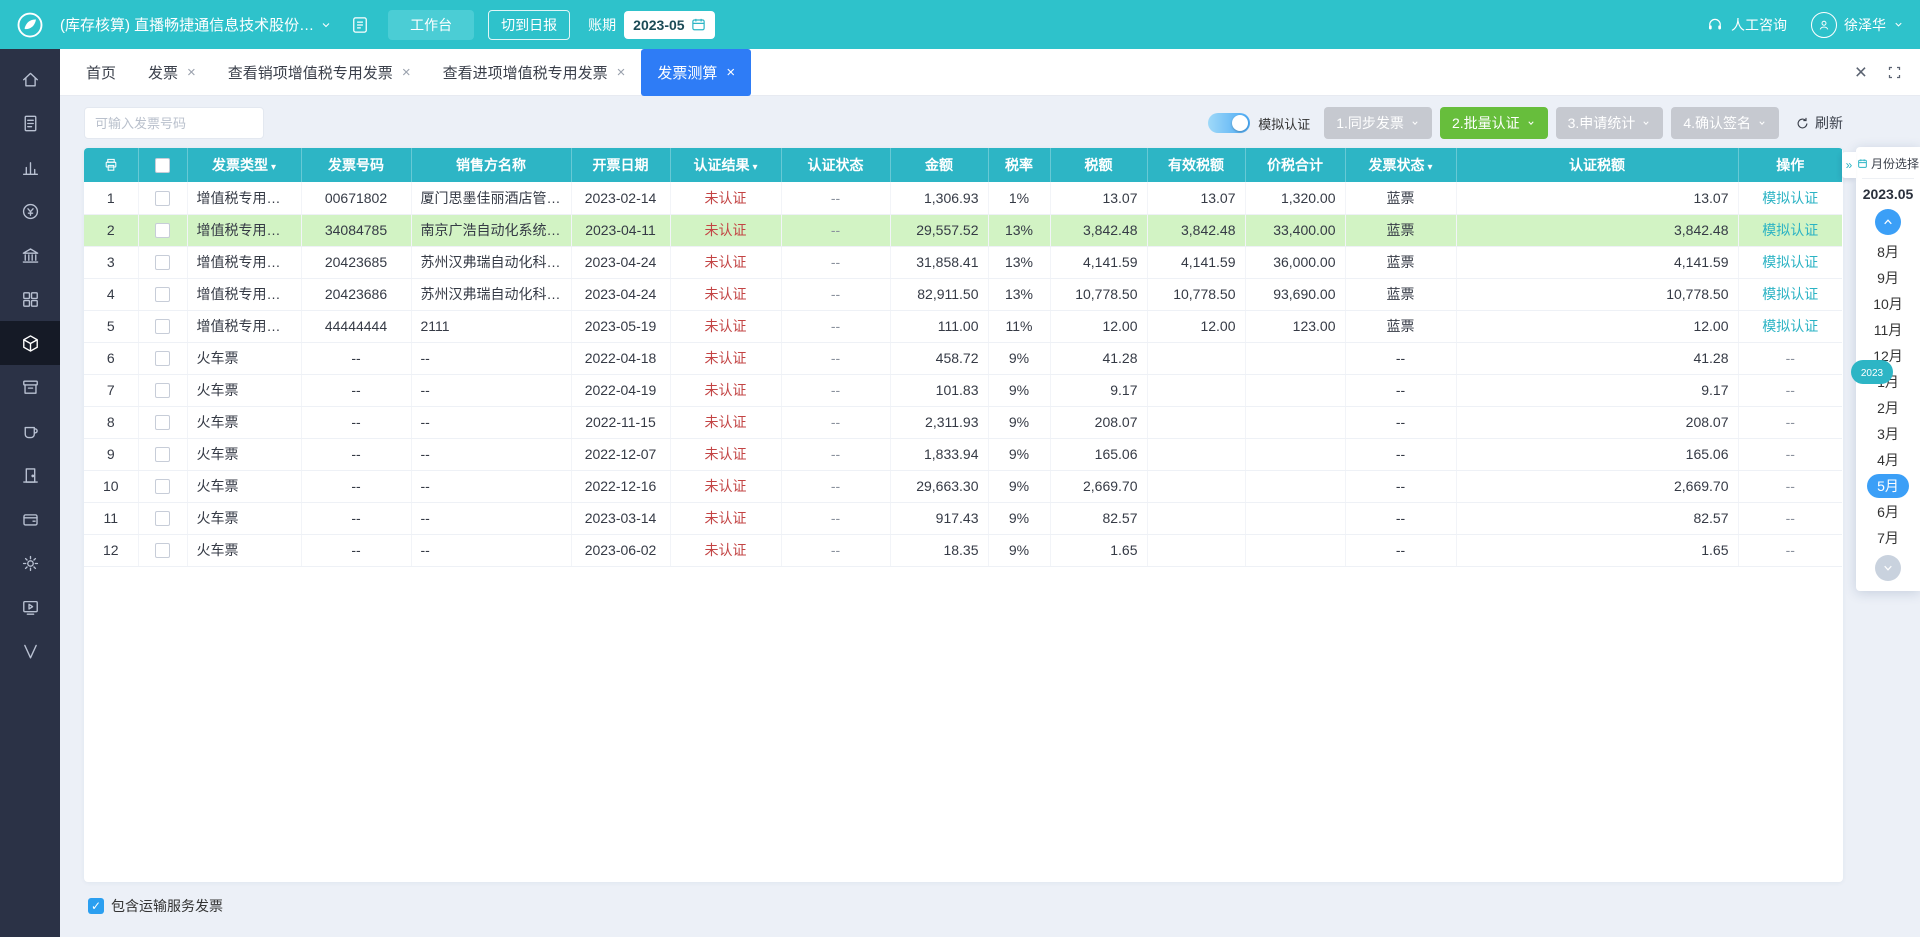 This screenshot has height=937, width=1920. I want to click on col-header-cert_tax: 认证税额, so click(1597, 165).